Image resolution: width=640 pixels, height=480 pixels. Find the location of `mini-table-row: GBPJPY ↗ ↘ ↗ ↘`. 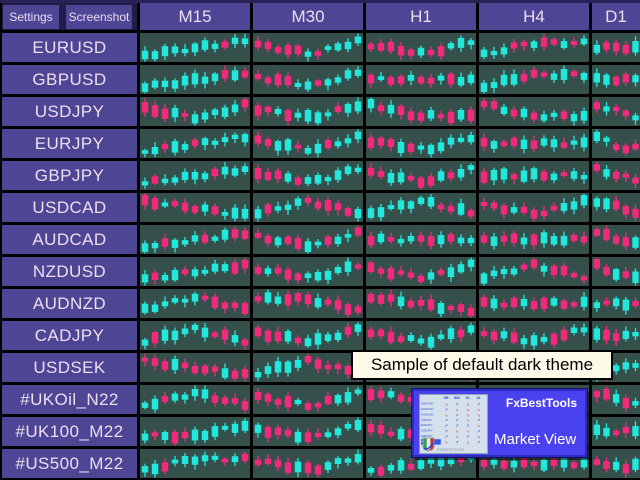

mini-table-row: GBPJPY ↗ ↘ ↗ ↘ is located at coordinates (453, 436).